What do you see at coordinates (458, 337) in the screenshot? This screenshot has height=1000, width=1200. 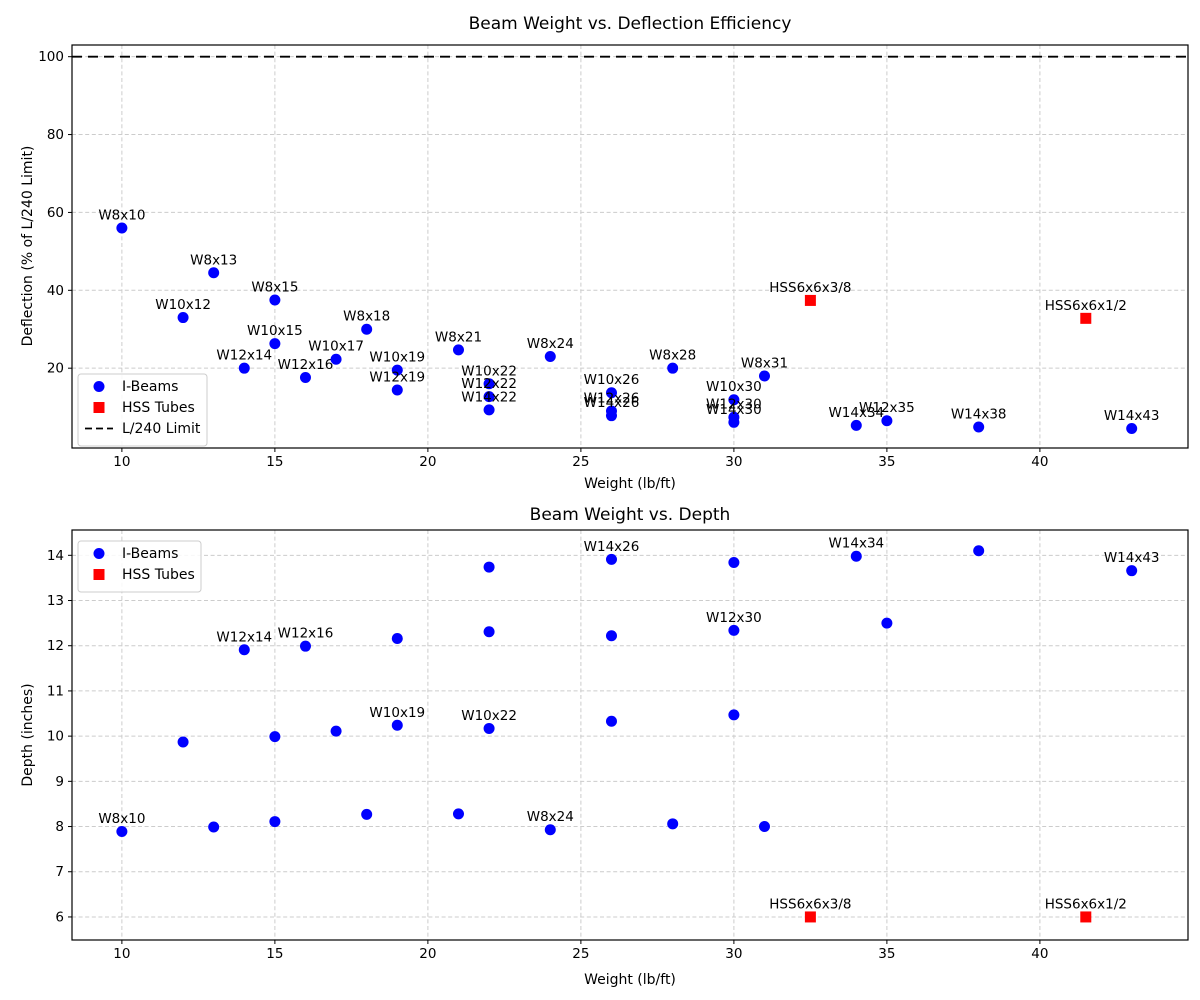 I see `annotation-W8x21: W8x21` at bounding box center [458, 337].